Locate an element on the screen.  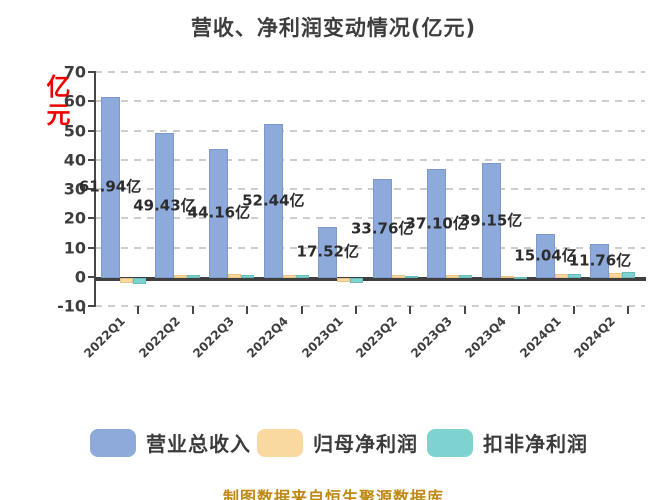
bar-value-label: 52.44亿 is located at coordinates (273, 200).